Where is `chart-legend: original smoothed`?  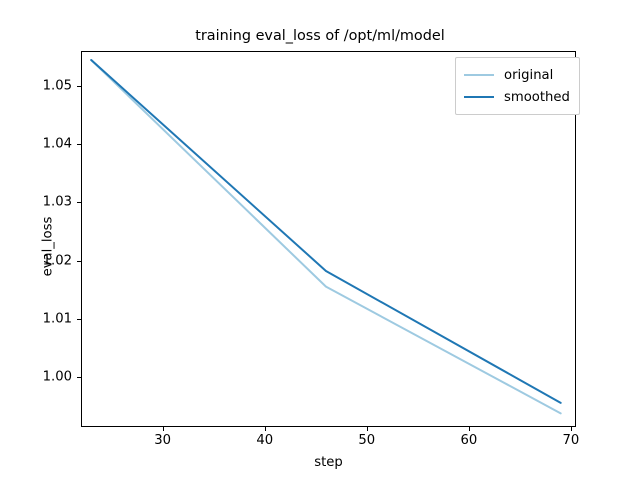
chart-legend: original smoothed is located at coordinates (517, 86).